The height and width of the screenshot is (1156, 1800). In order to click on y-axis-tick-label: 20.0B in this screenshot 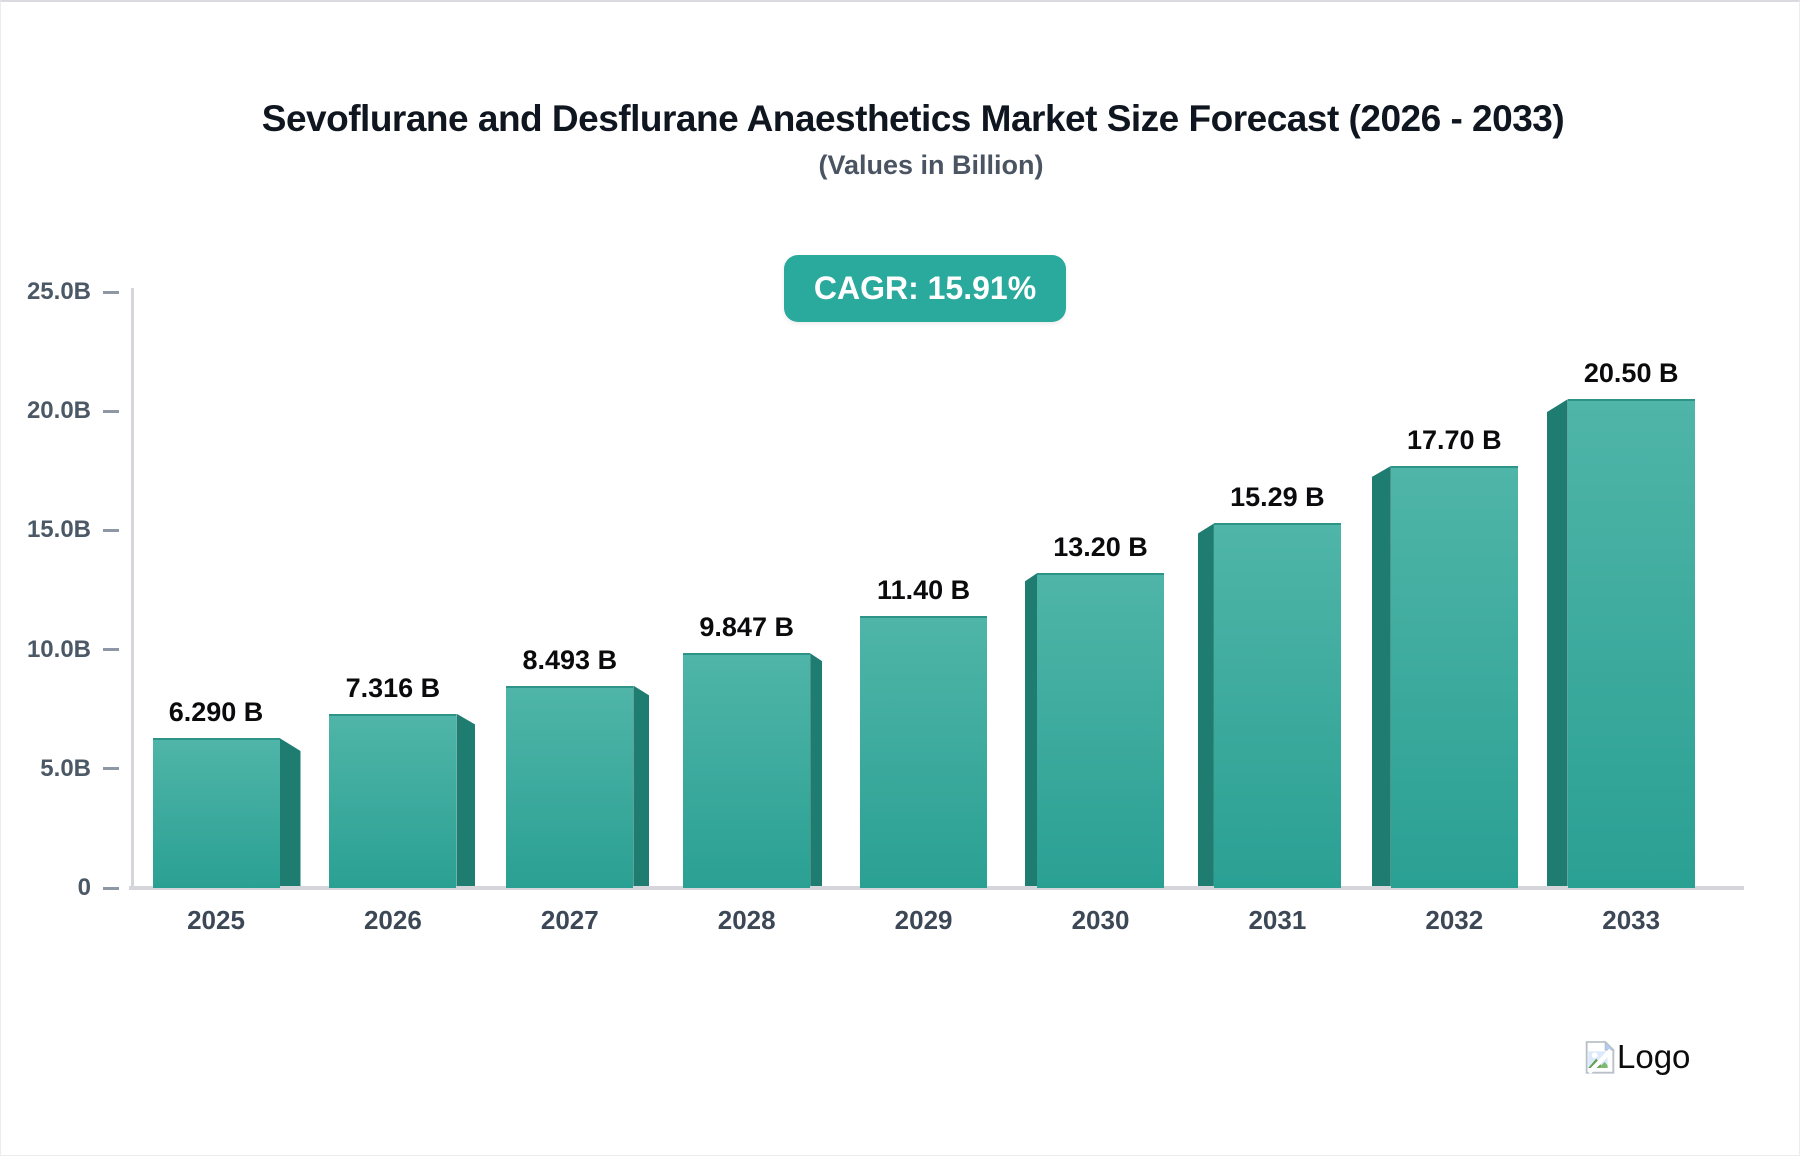, I will do `click(58, 411)`.